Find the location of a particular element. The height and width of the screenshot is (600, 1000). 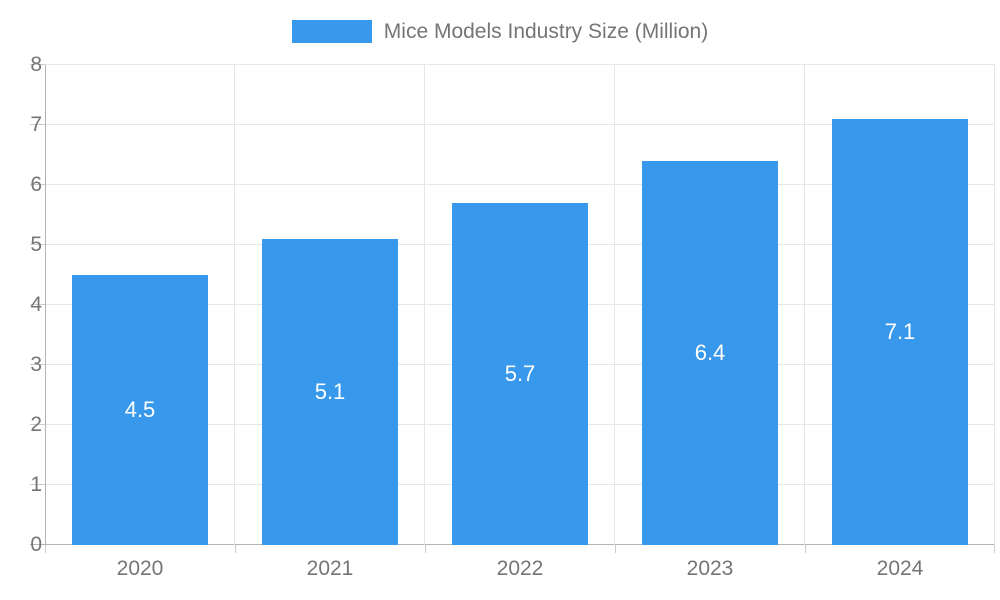

chart-legend: Mice Models Industry Size (Million) is located at coordinates (500, 31).